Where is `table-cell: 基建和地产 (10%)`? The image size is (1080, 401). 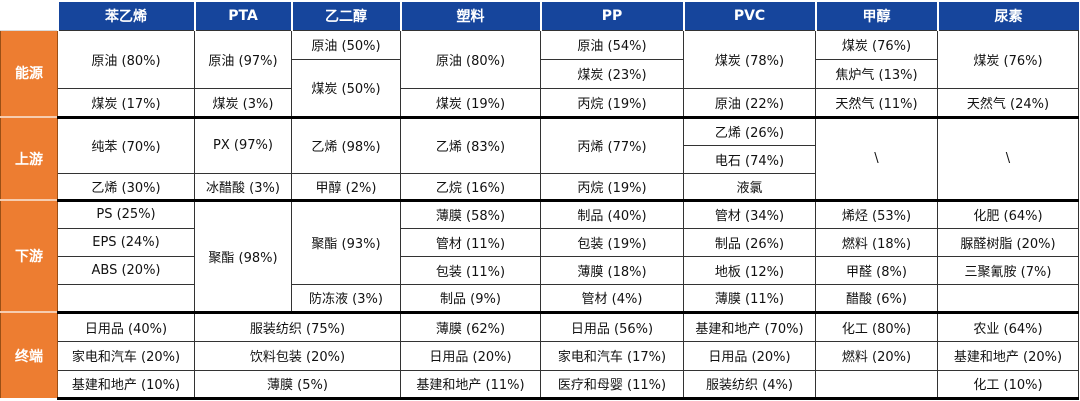
table-cell: 基建和地产 (10%) is located at coordinates (126, 384).